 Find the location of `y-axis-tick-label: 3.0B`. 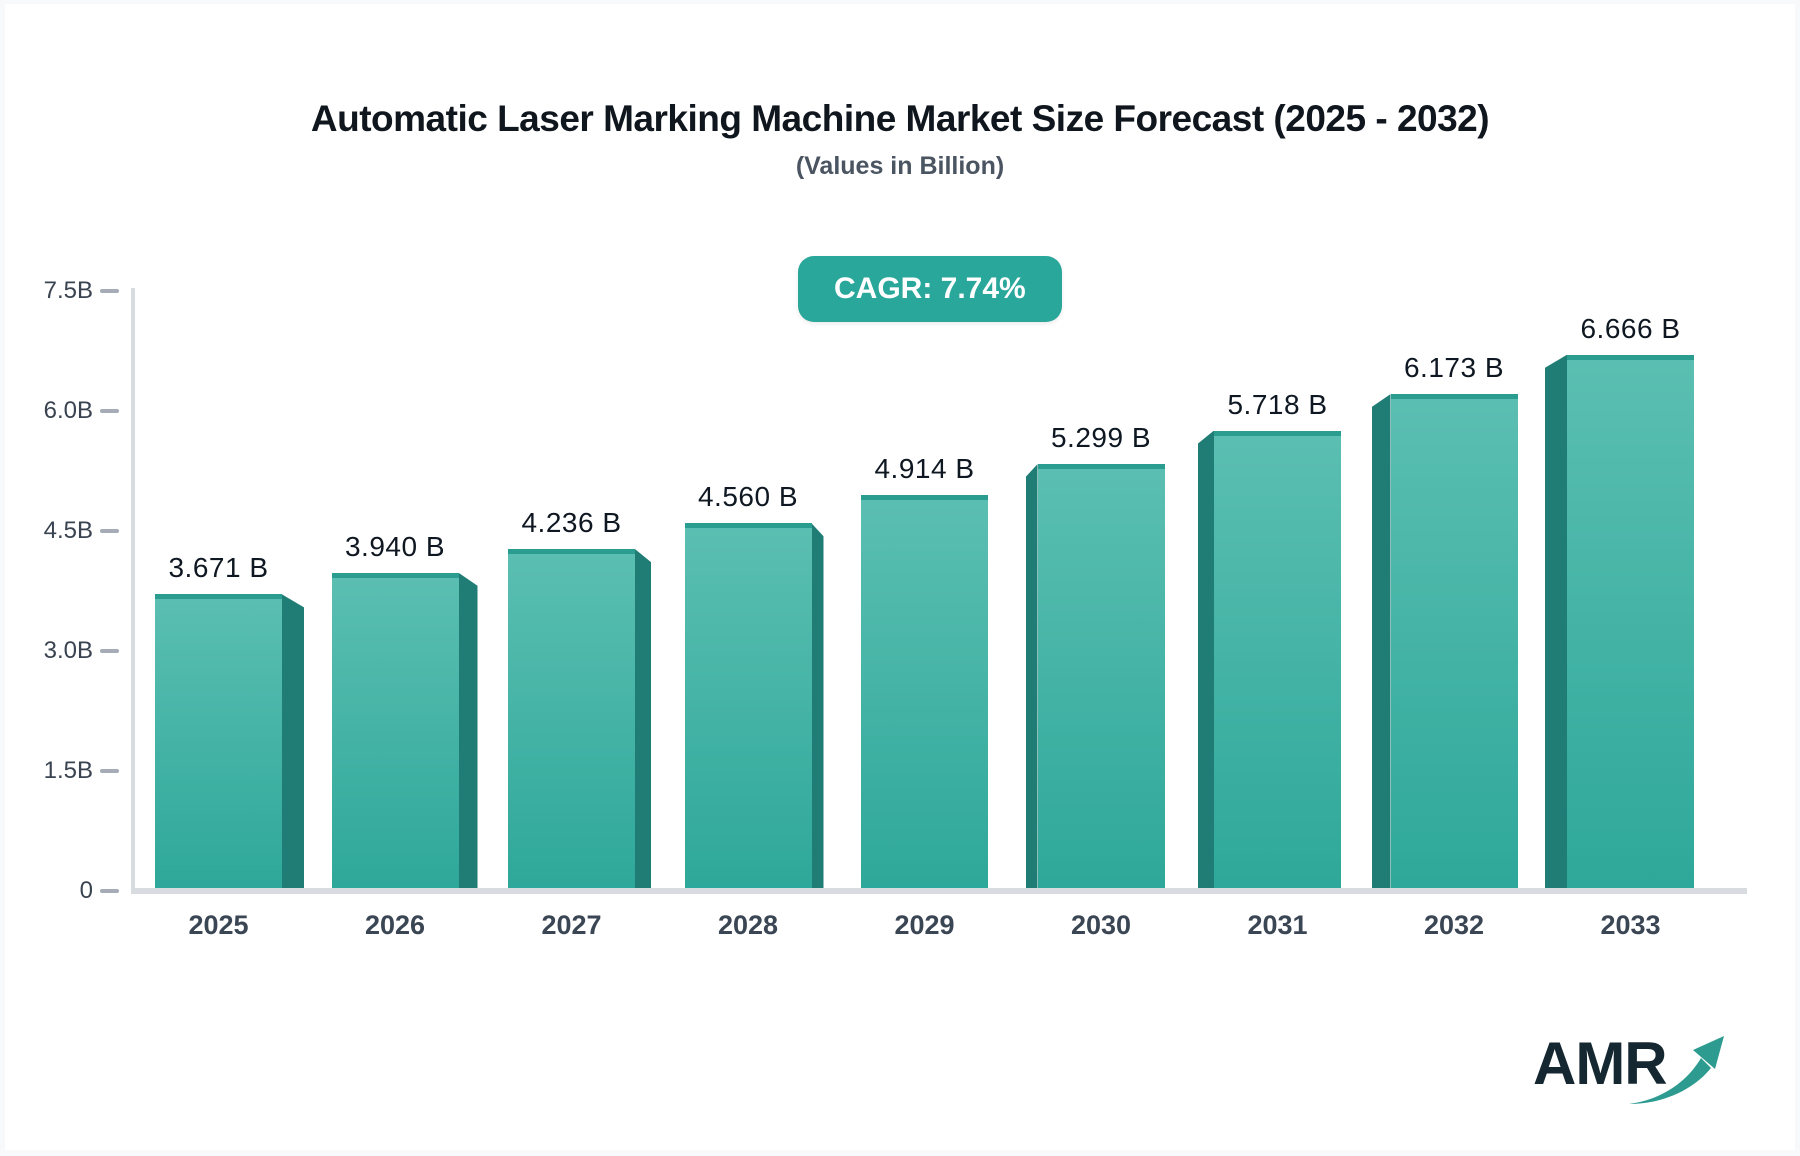

y-axis-tick-label: 3.0B is located at coordinates (68, 650).